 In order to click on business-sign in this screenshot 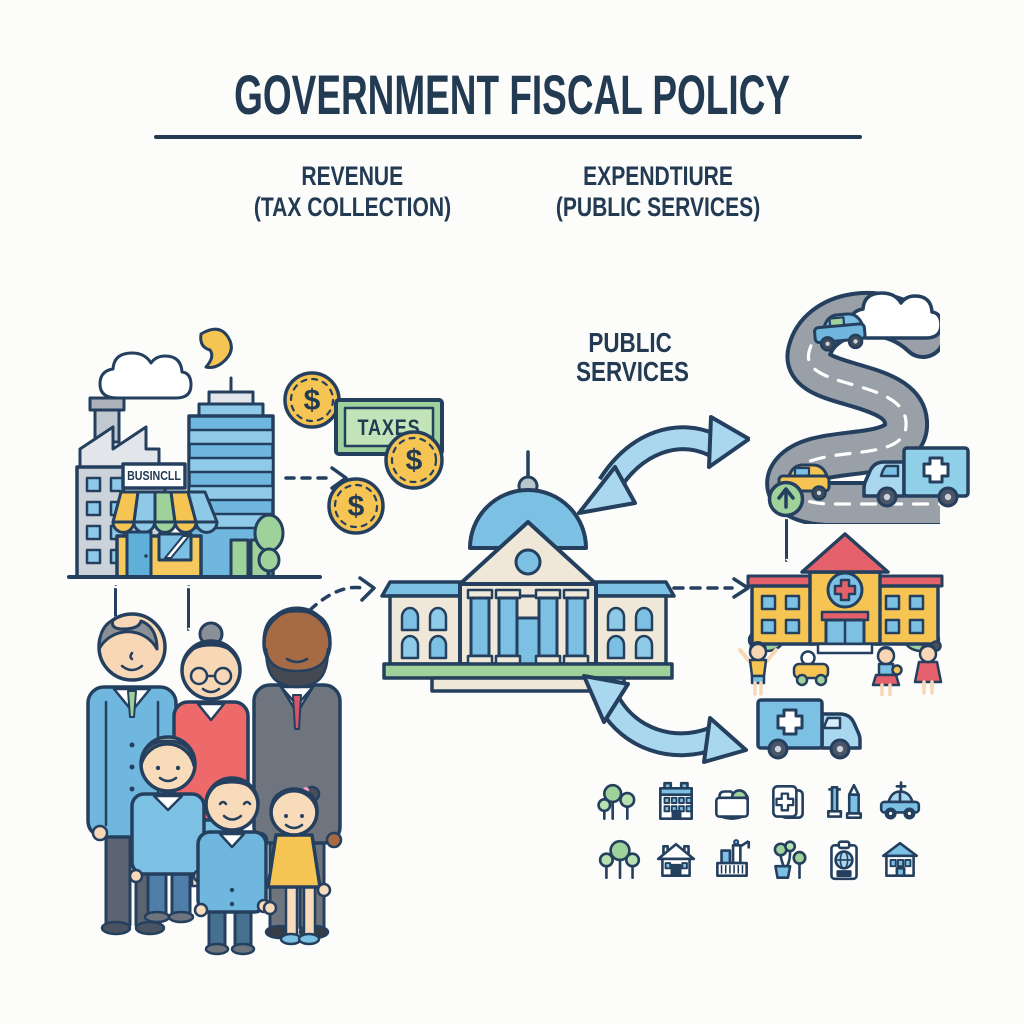, I will do `click(154, 476)`.